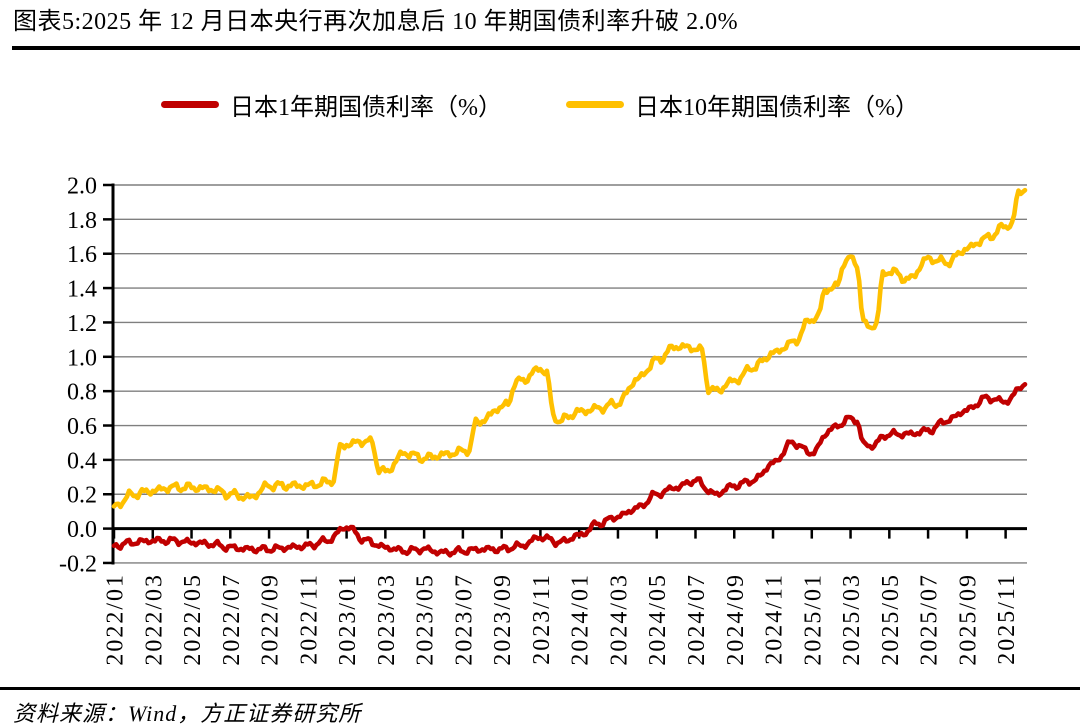 This screenshot has height=728, width=1080. What do you see at coordinates (190, 104) in the screenshot?
I see `legend-swatch-1y-jgb` at bounding box center [190, 104].